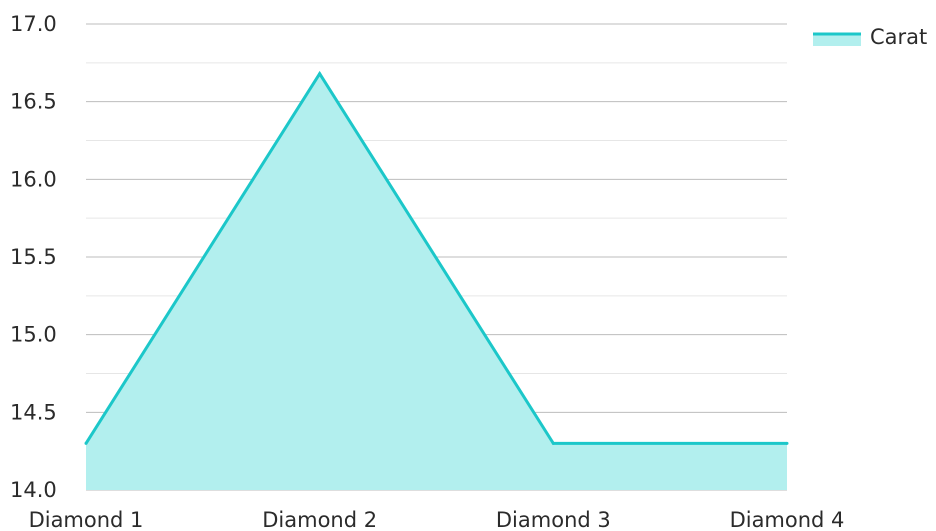  I want to click on legend: Carat, so click(870, 37).